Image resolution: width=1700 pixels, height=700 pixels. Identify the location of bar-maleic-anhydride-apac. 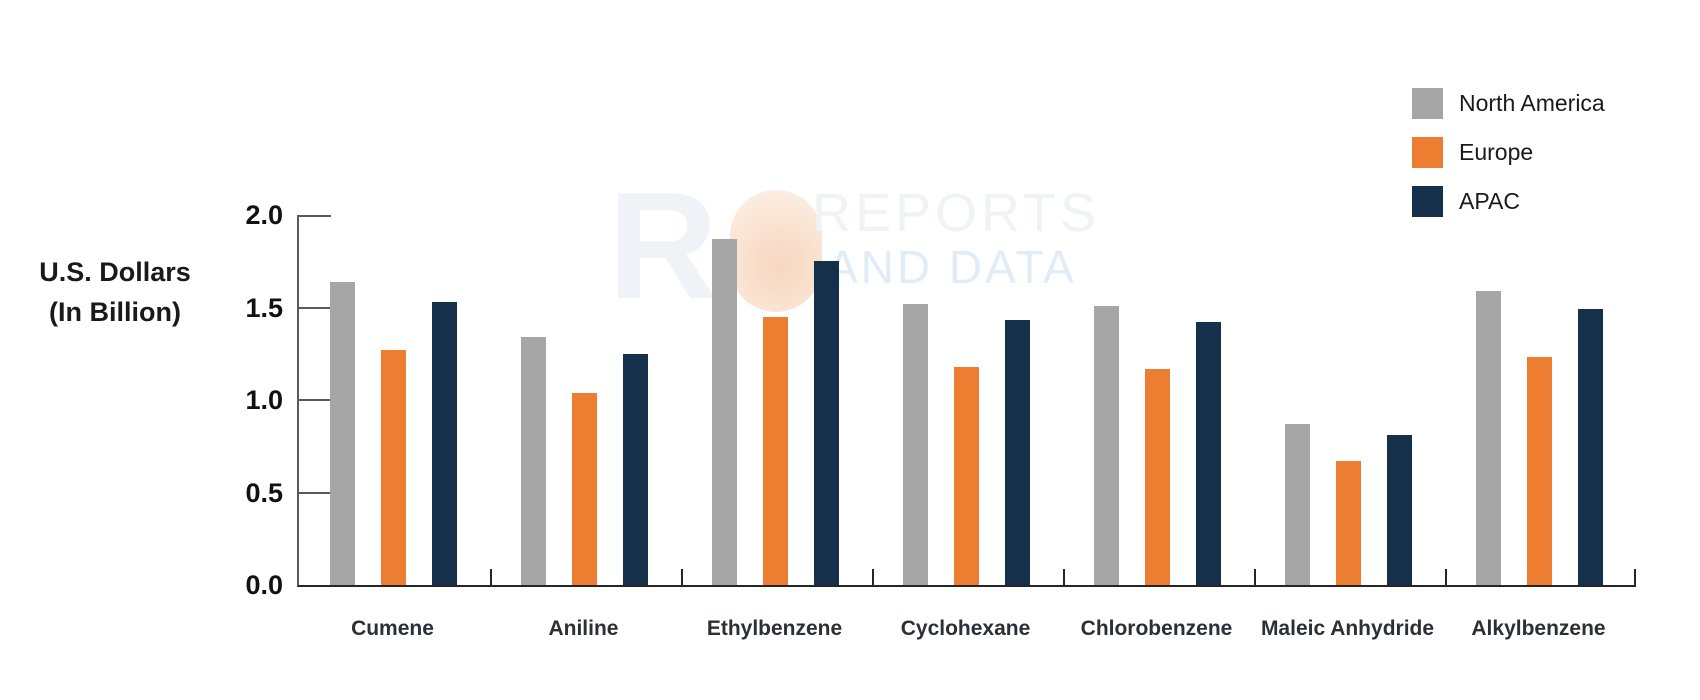
(1399, 510).